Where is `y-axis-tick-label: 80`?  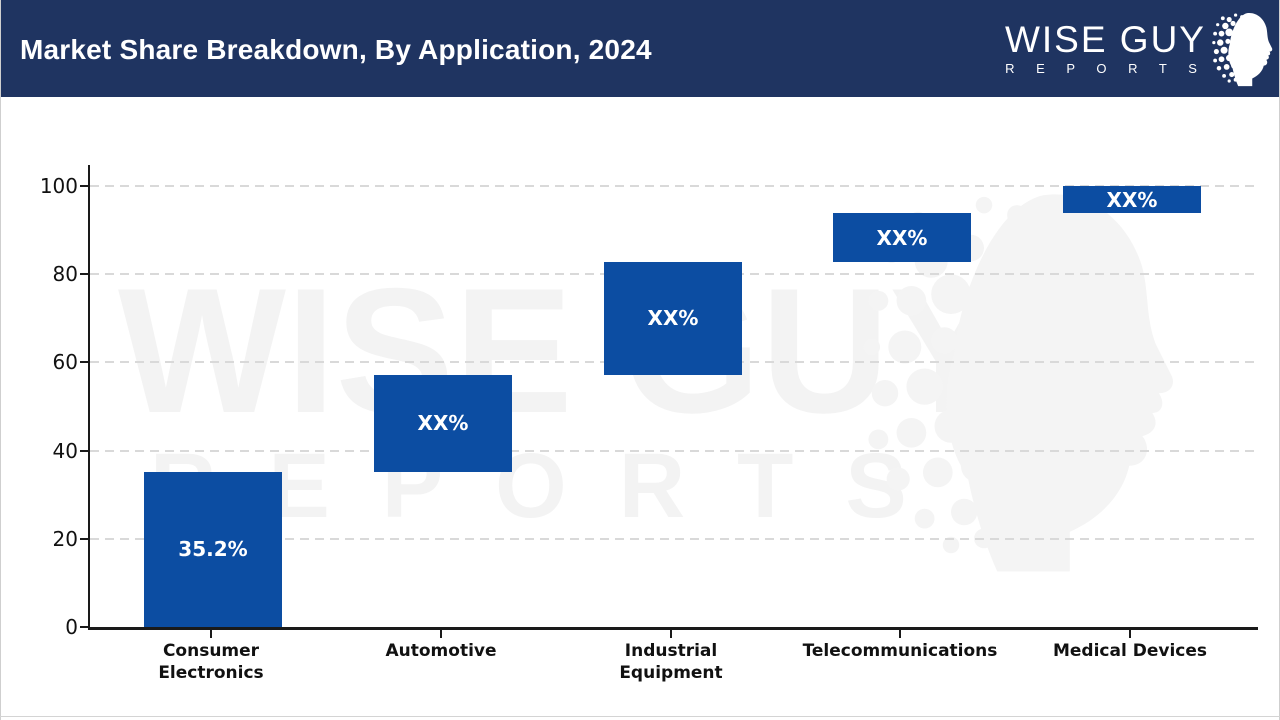
y-axis-tick-label: 80 is located at coordinates (65, 274).